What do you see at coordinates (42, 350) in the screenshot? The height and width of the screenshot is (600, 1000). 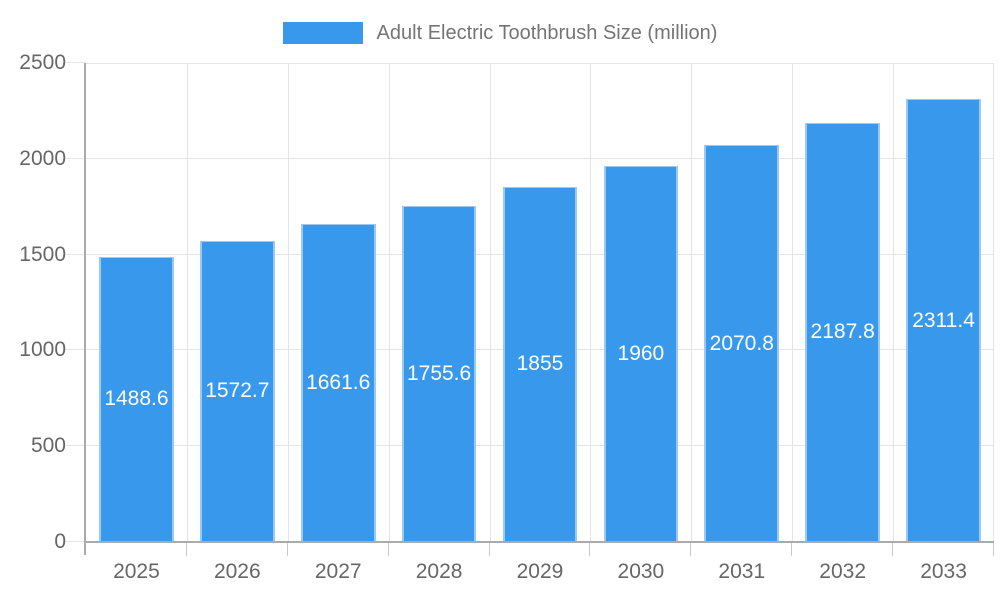 I see `y-axis-tick-label: 1000` at bounding box center [42, 350].